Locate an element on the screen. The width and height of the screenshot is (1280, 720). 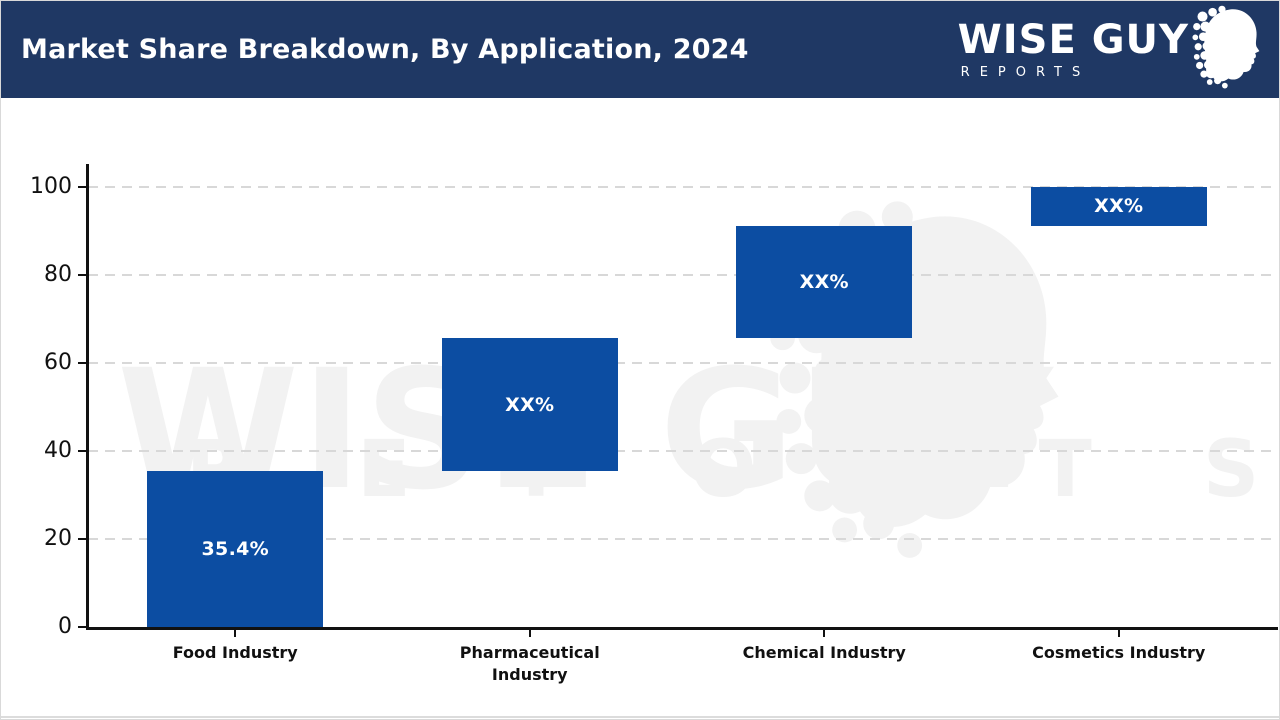
bar-chemical-industry: XX% is located at coordinates (824, 282).